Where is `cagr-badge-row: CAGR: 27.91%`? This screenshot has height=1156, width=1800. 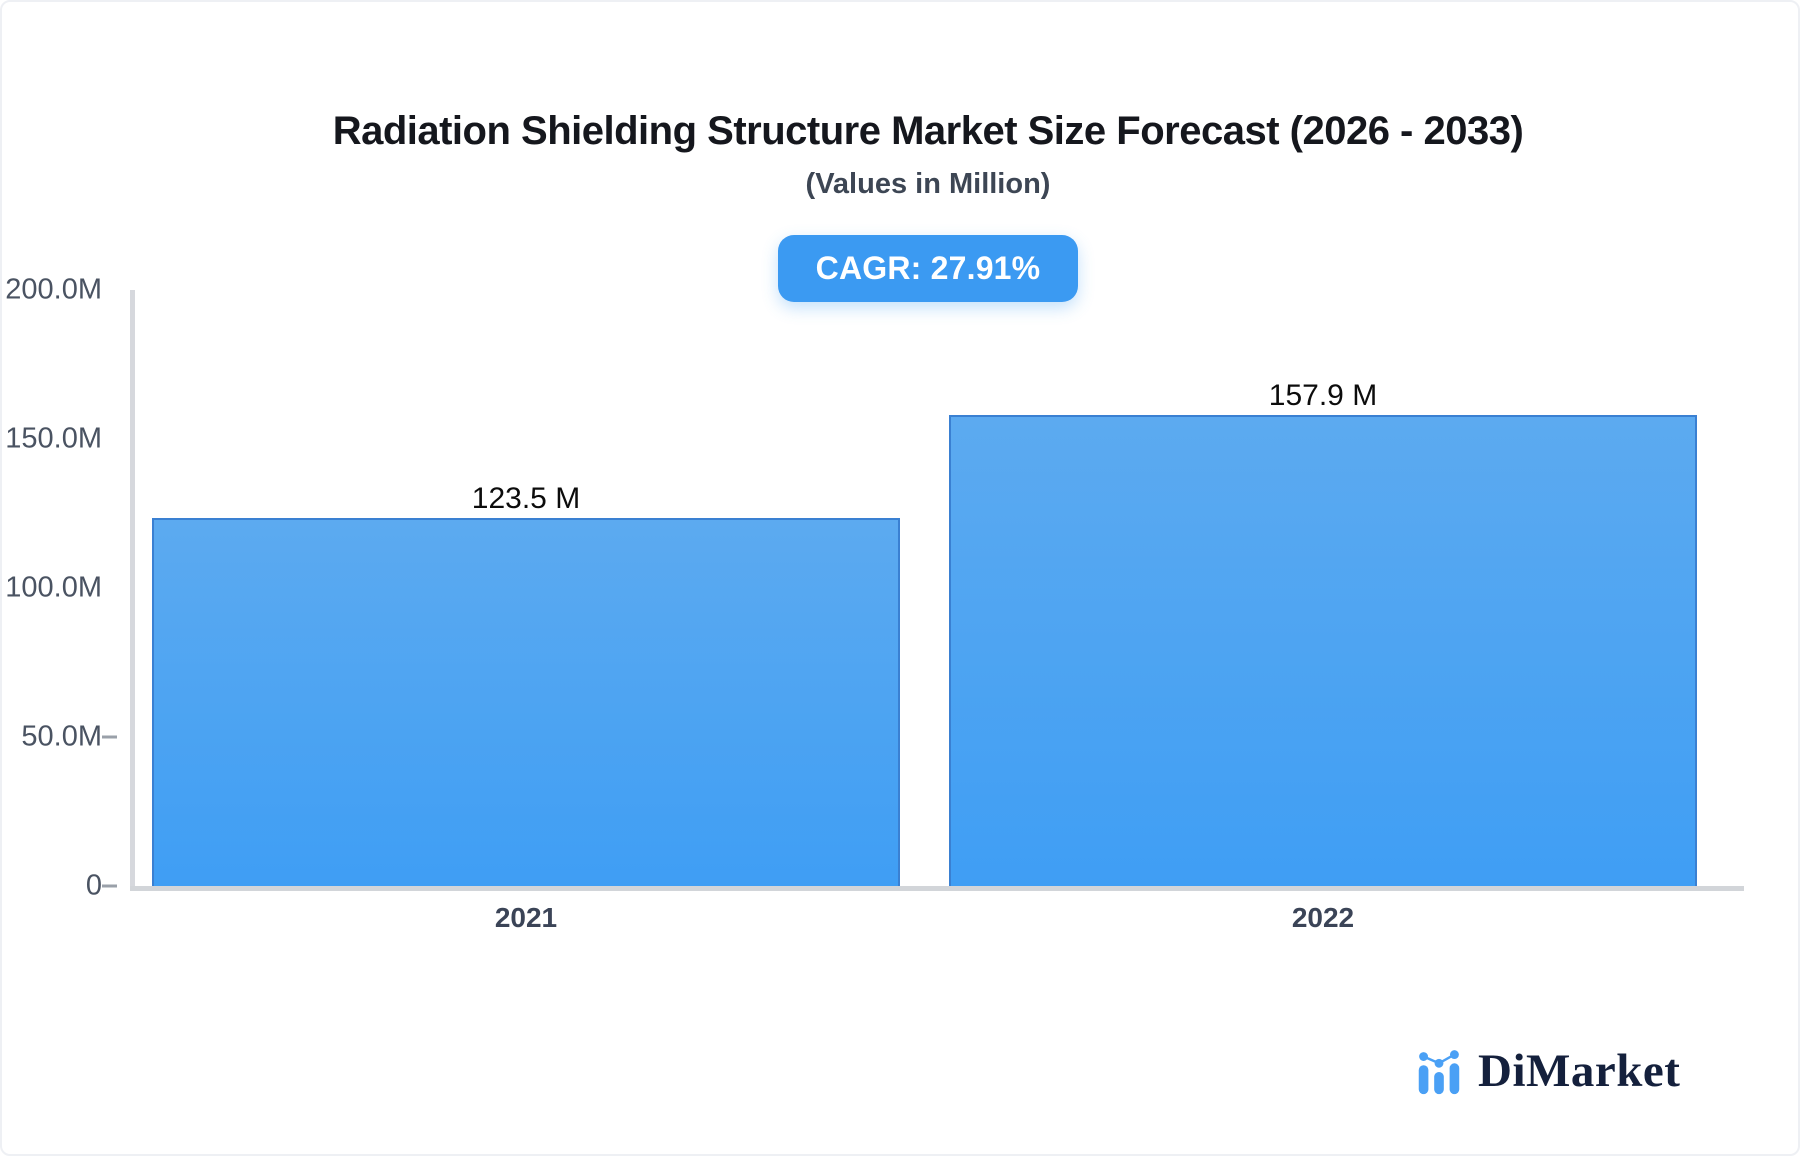 cagr-badge-row: CAGR: 27.91% is located at coordinates (928, 268).